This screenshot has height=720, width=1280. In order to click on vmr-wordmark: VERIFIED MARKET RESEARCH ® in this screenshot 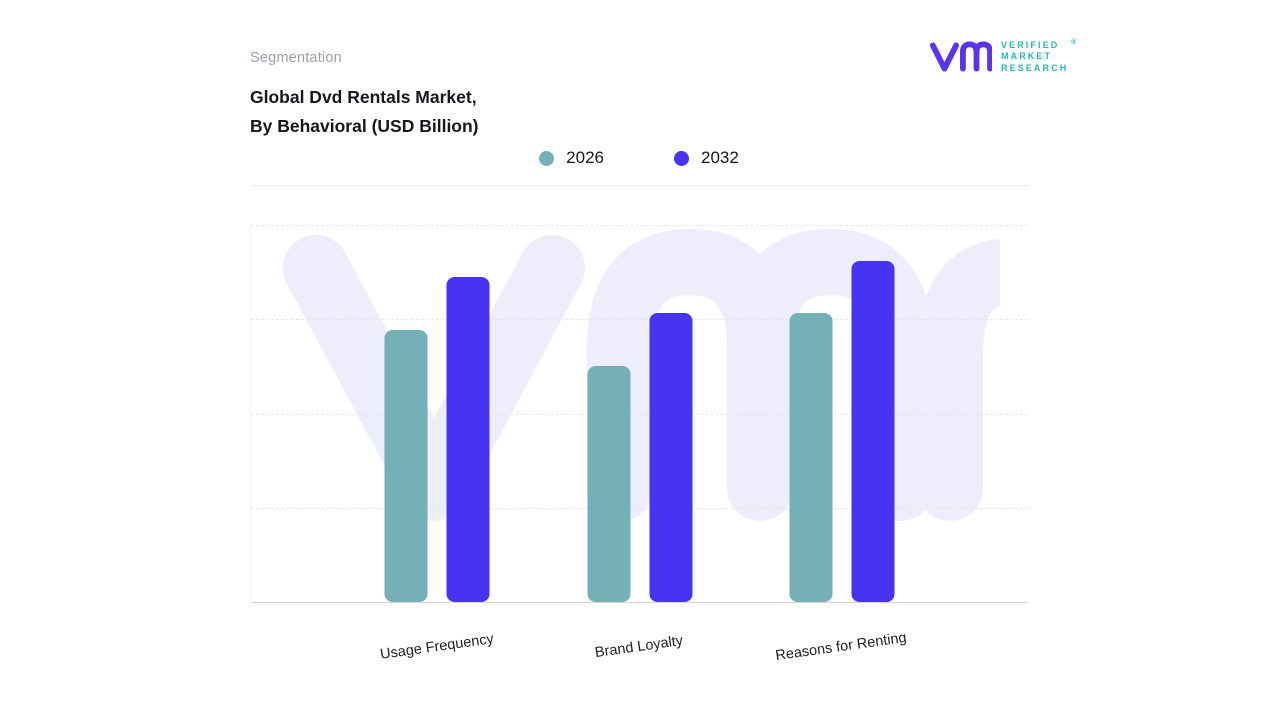, I will do `click(1039, 56)`.